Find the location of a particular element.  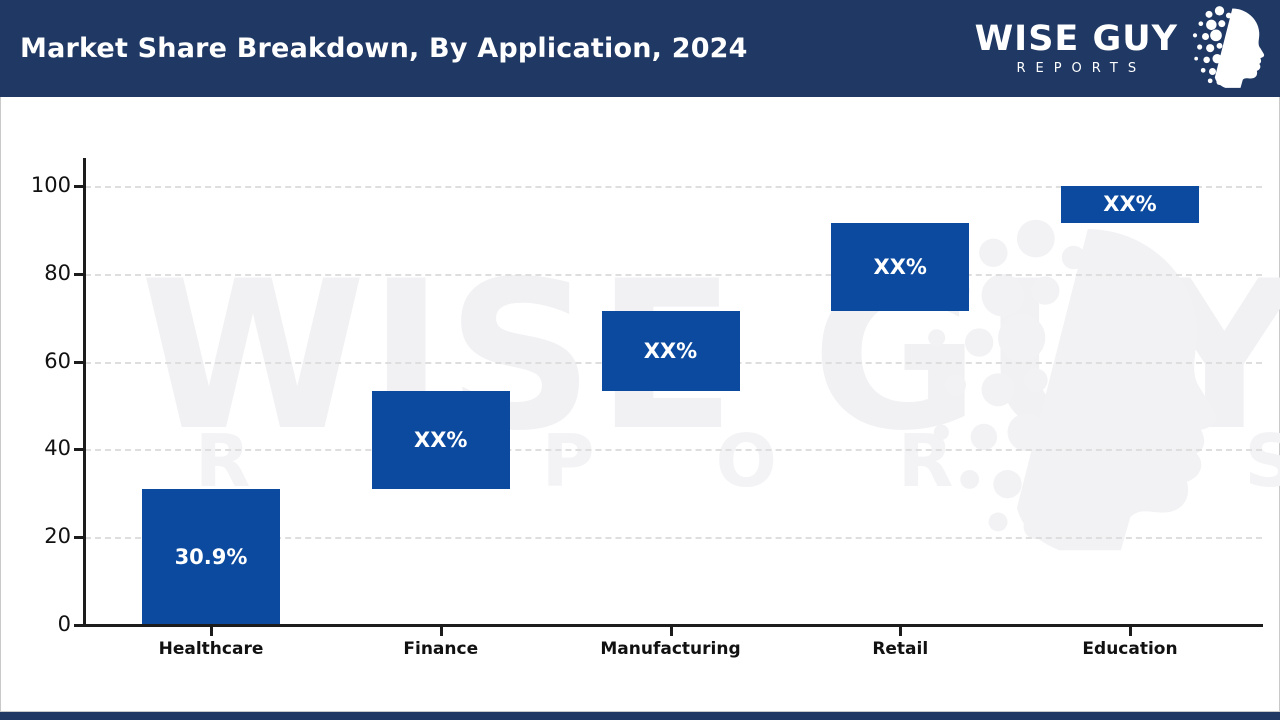

y-tick-label: 60 is located at coordinates (57, 360).